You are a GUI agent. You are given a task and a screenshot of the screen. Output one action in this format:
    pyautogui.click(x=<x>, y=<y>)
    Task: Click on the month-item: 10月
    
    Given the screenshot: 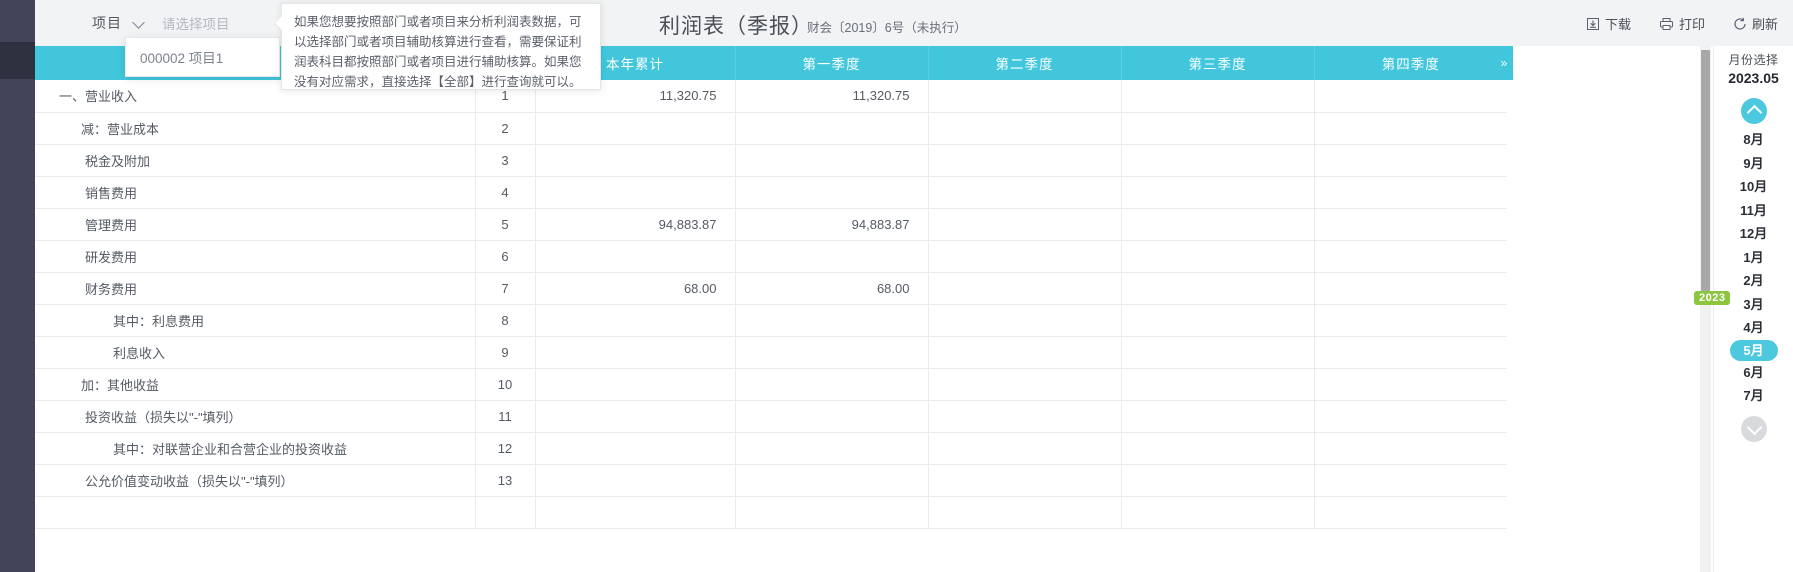 What is the action you would take?
    pyautogui.click(x=1753, y=186)
    